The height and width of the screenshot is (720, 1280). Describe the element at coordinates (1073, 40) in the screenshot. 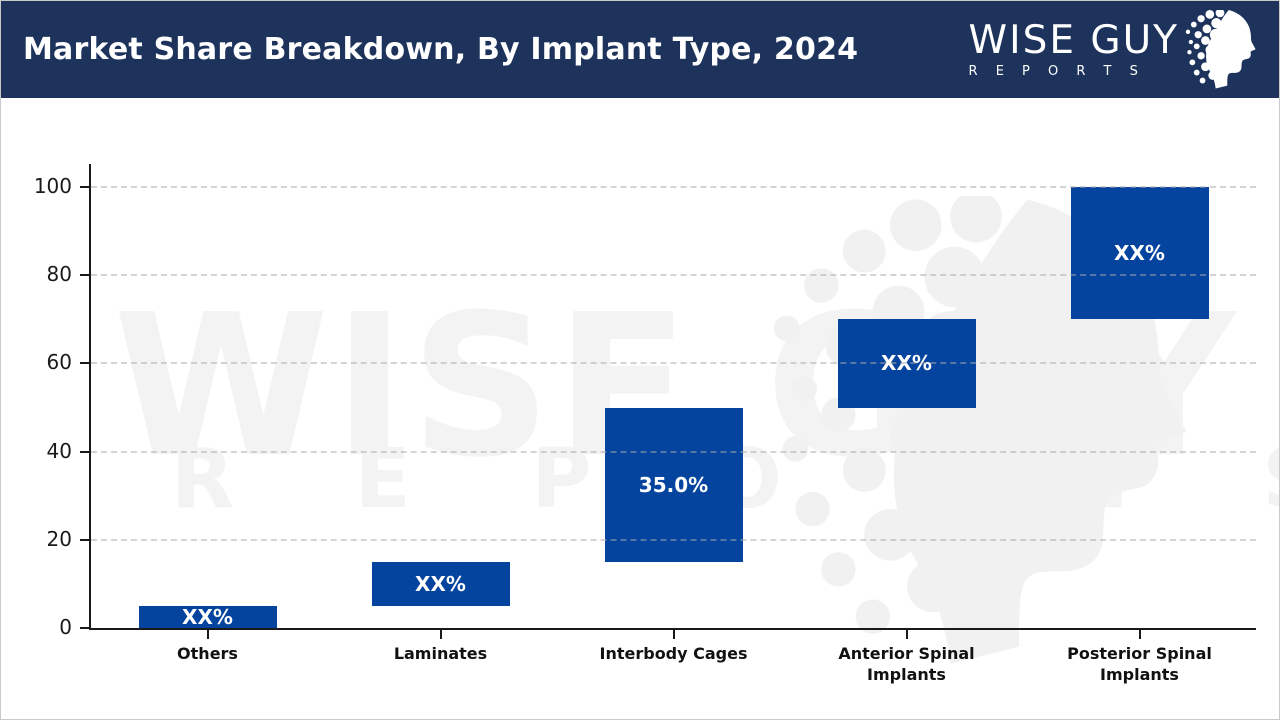

I see `logo-wordmark: WISE GUY` at that location.